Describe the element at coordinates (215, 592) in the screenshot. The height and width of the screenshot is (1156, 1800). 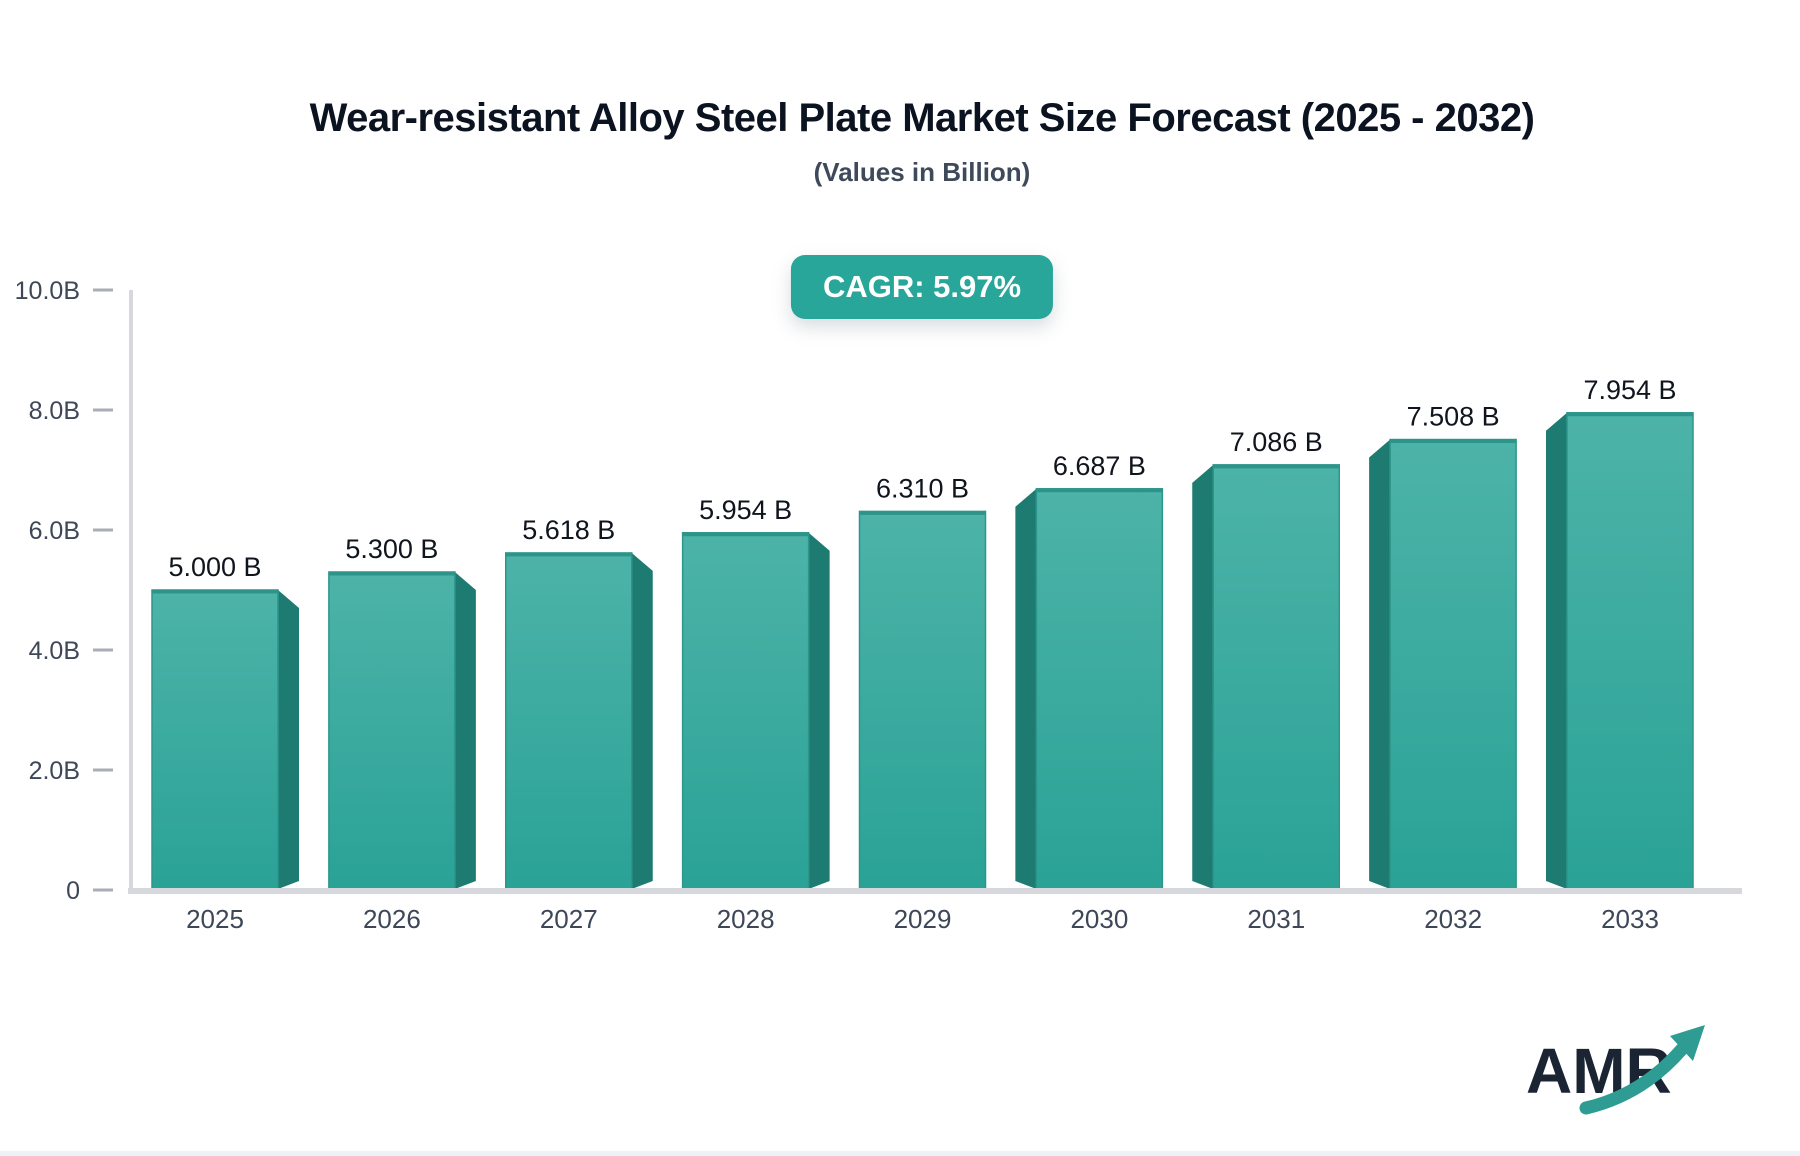
I see `bar-top-edge-2025` at that location.